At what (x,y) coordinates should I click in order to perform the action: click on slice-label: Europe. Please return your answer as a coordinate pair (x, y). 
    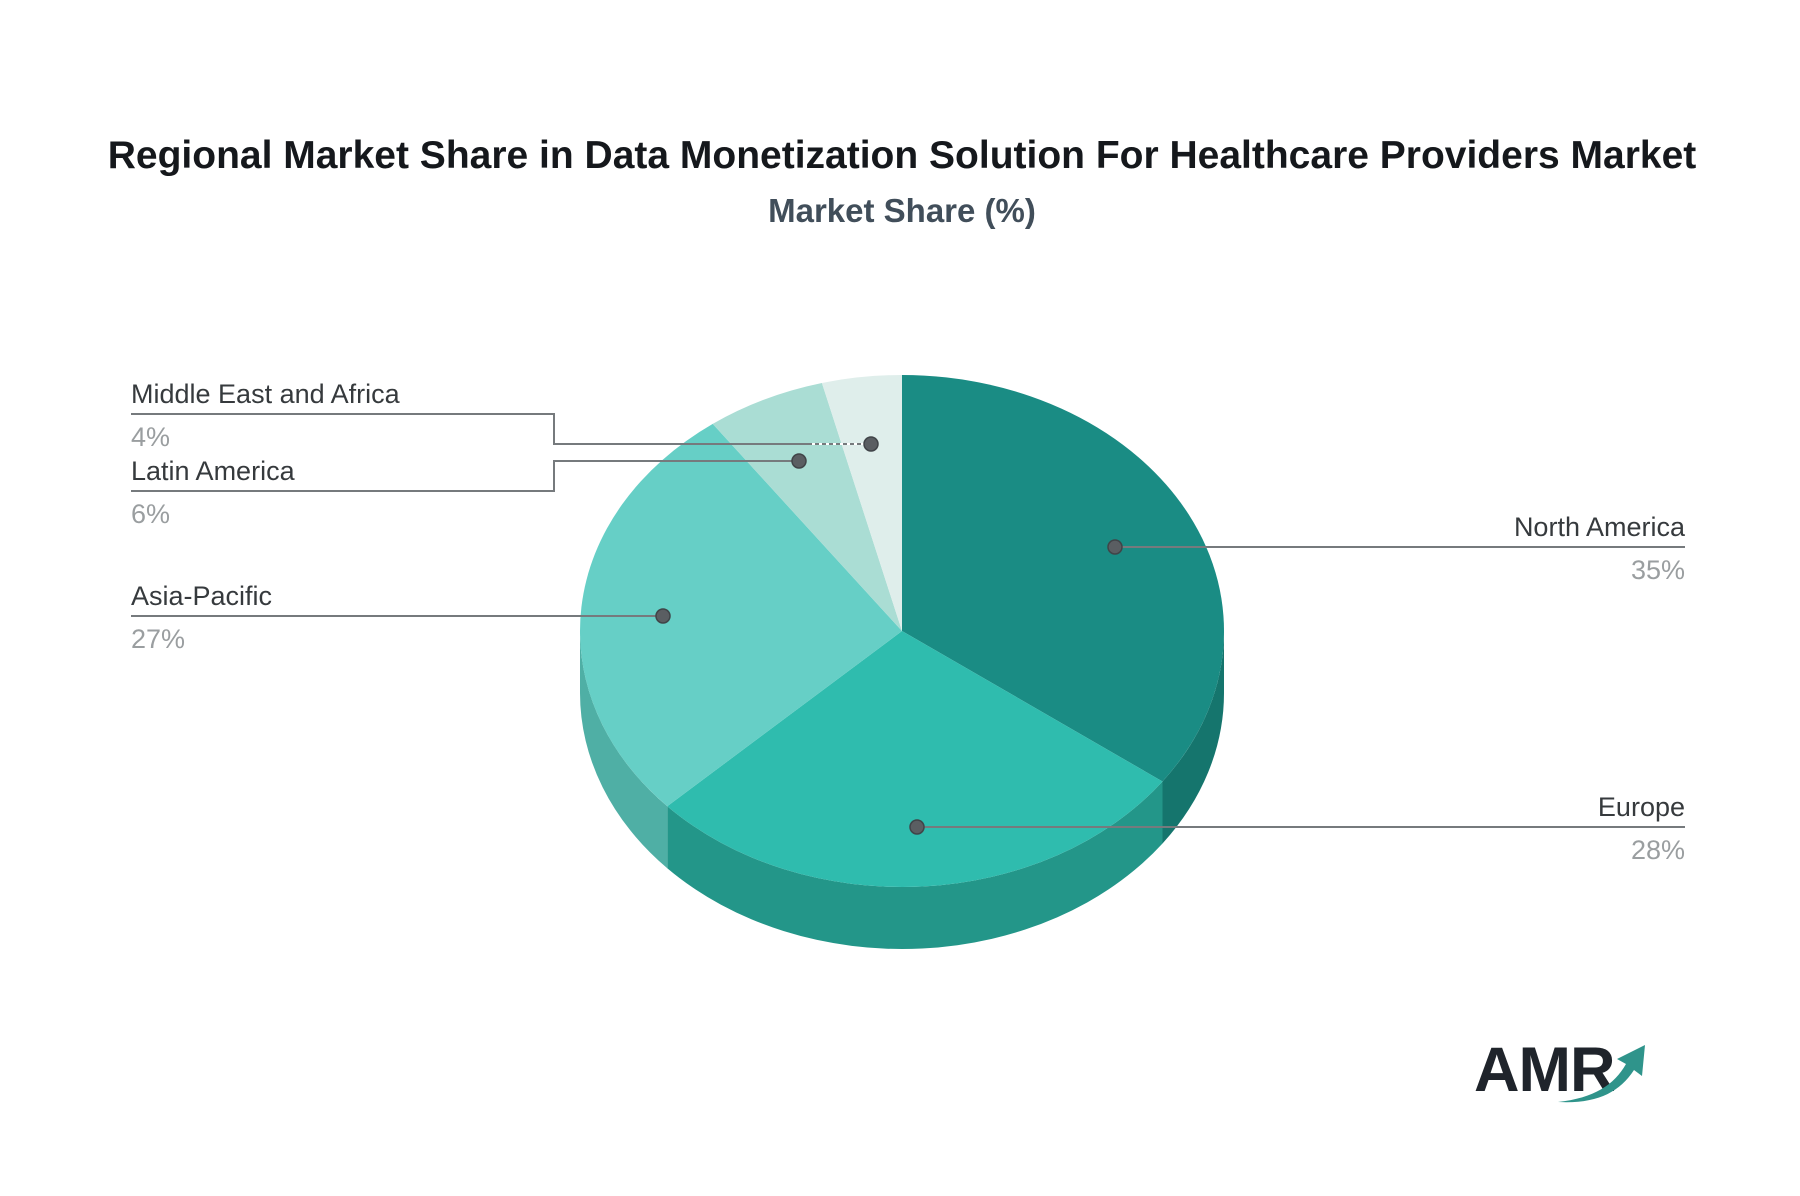
    Looking at the image, I should click on (1641, 807).